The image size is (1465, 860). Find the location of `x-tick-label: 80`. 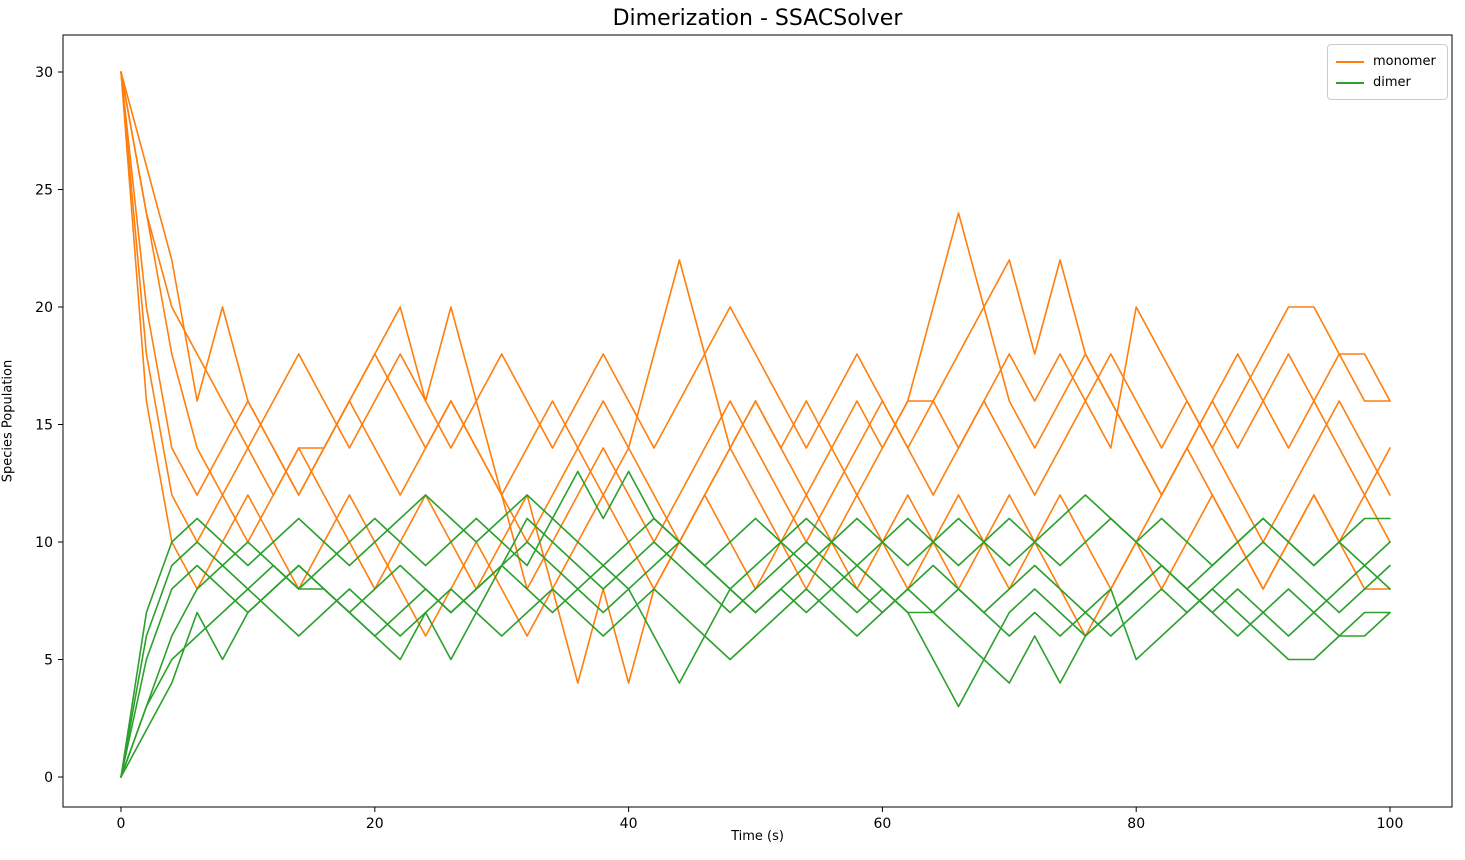

x-tick-label: 80 is located at coordinates (1136, 824).